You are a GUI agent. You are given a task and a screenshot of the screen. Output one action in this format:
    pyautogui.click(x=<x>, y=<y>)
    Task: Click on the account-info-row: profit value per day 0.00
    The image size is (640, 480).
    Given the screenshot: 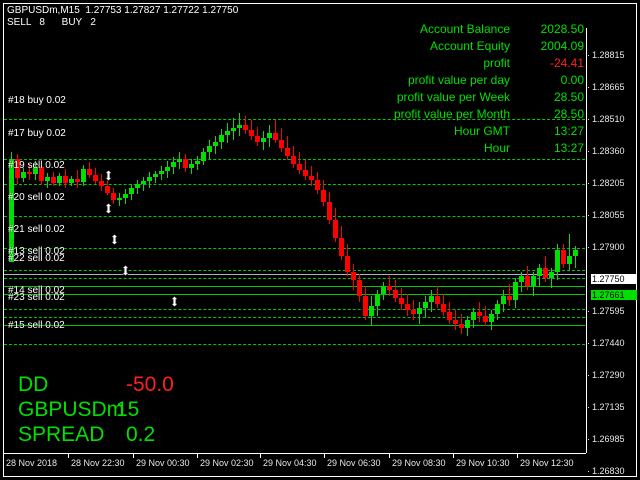 What is the action you would take?
    pyautogui.click(x=459, y=80)
    